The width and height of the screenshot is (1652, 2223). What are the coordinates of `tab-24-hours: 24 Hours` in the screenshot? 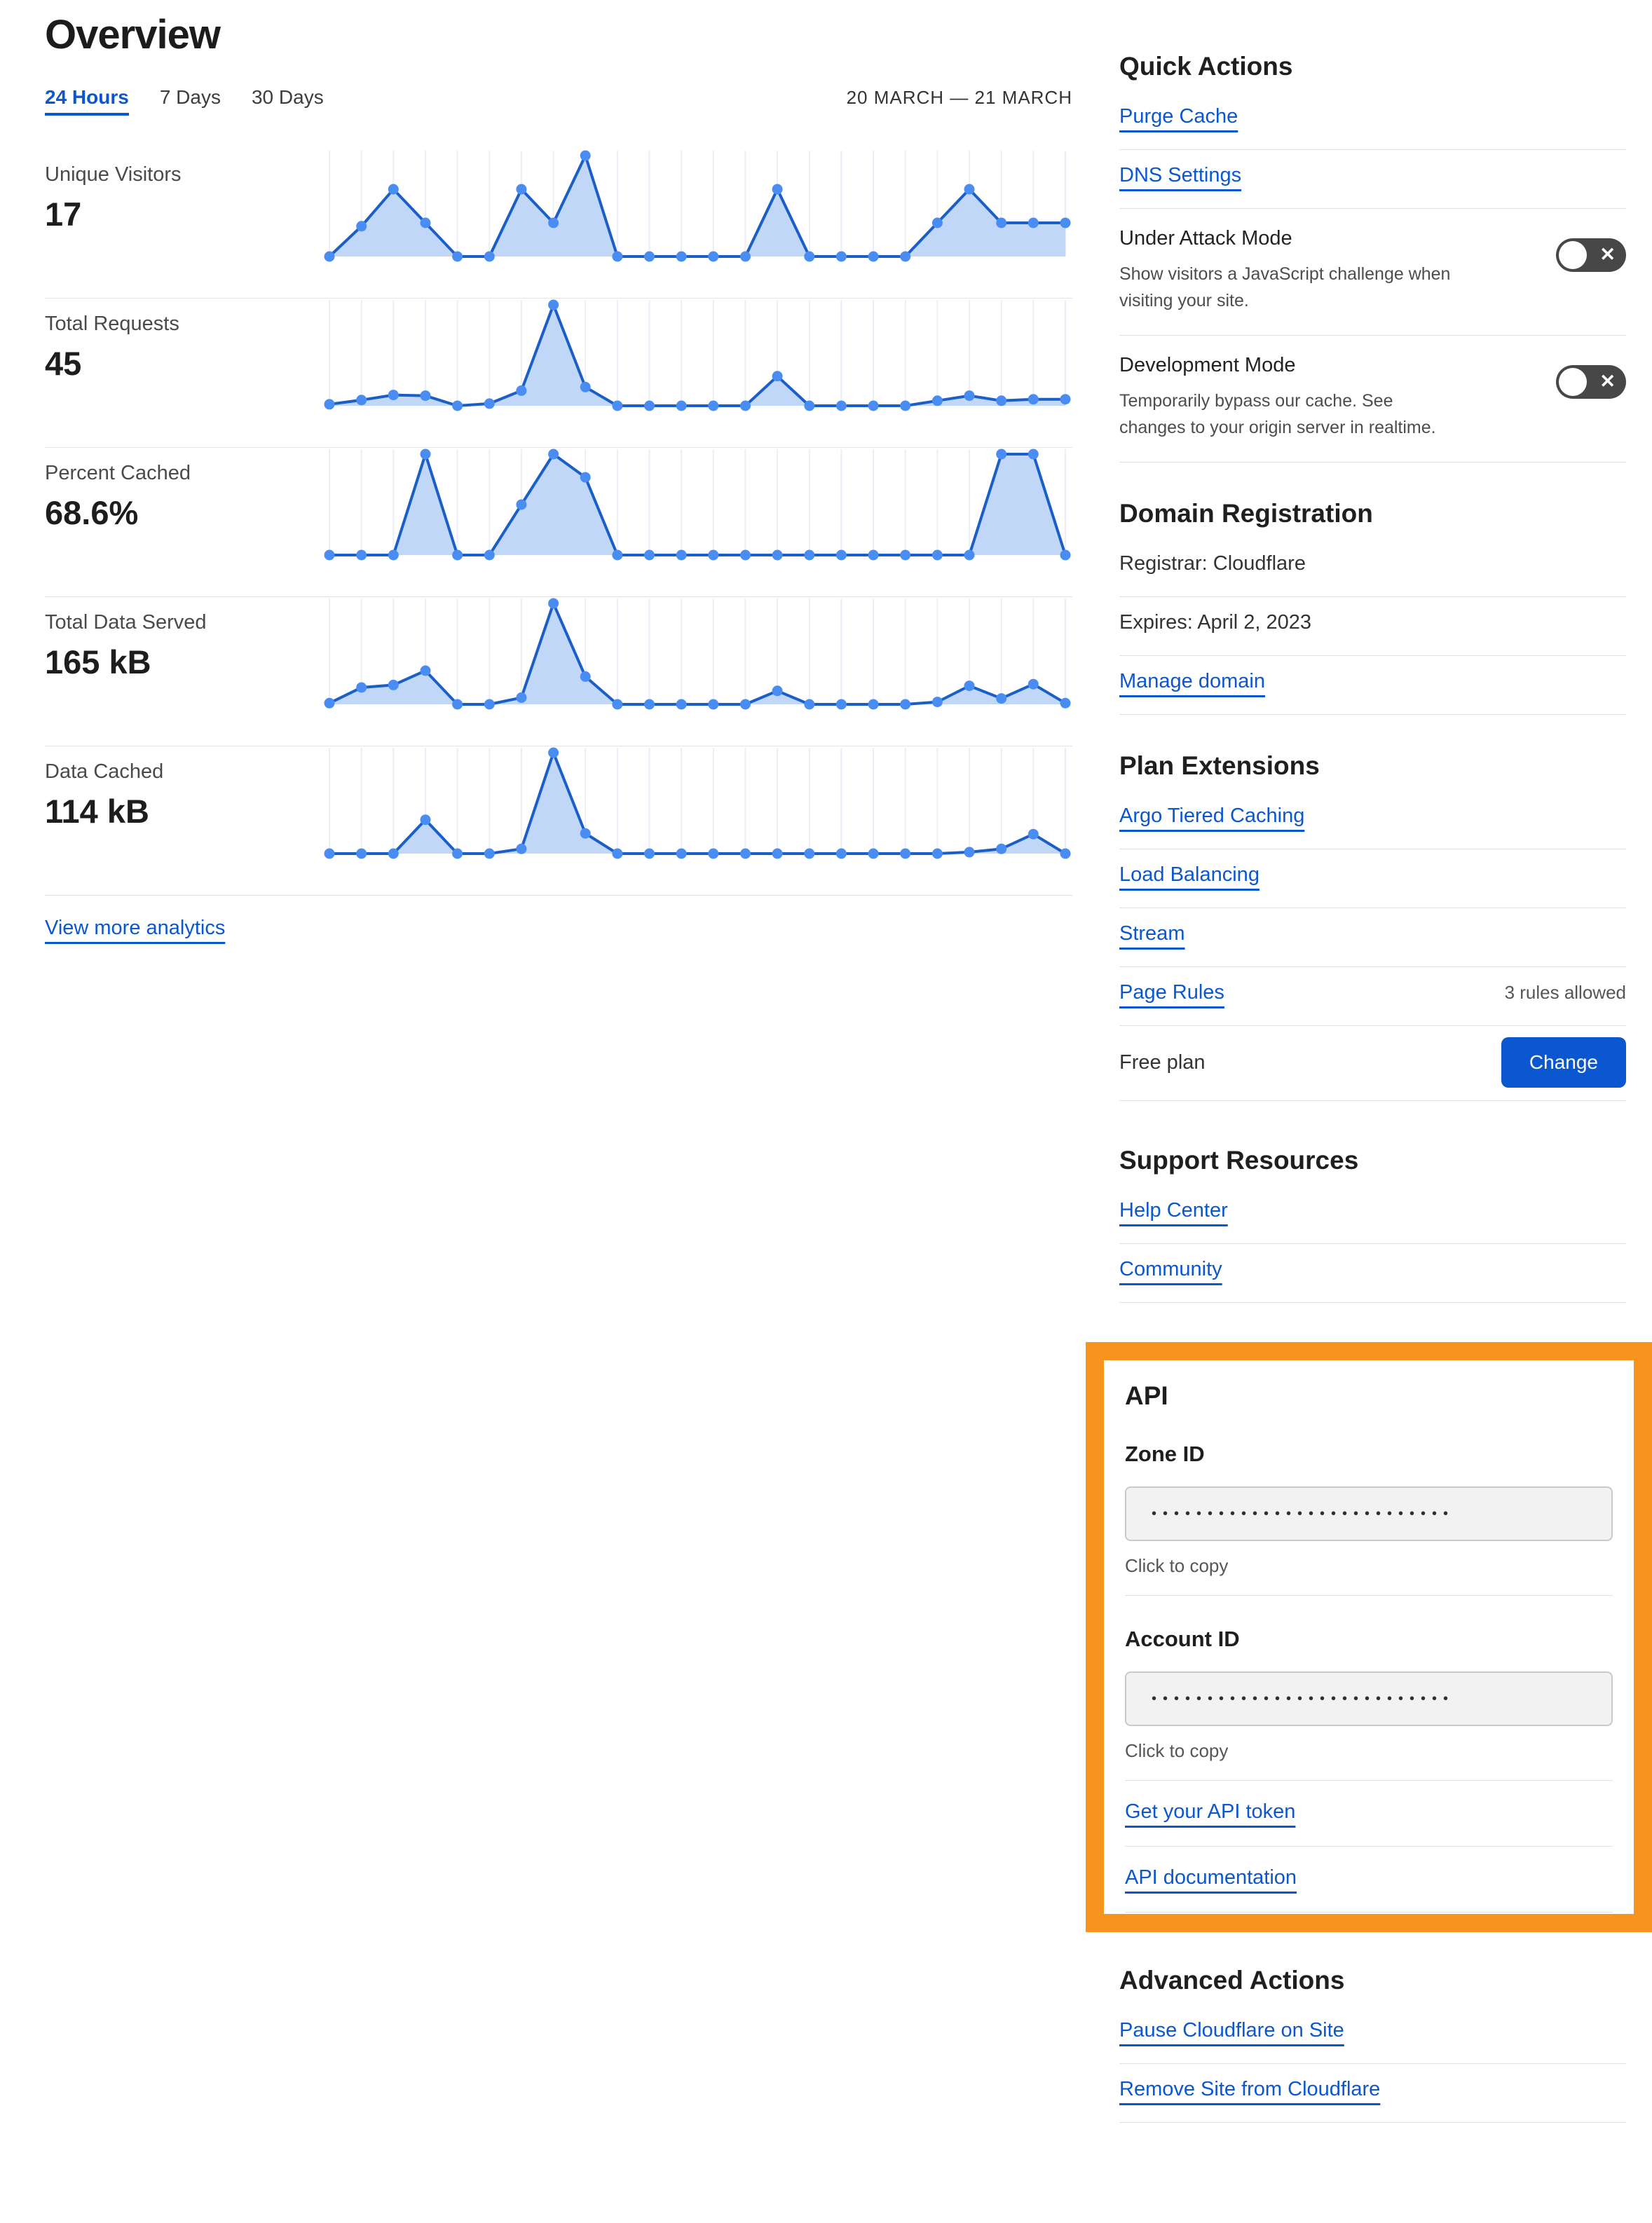 It's located at (87, 101).